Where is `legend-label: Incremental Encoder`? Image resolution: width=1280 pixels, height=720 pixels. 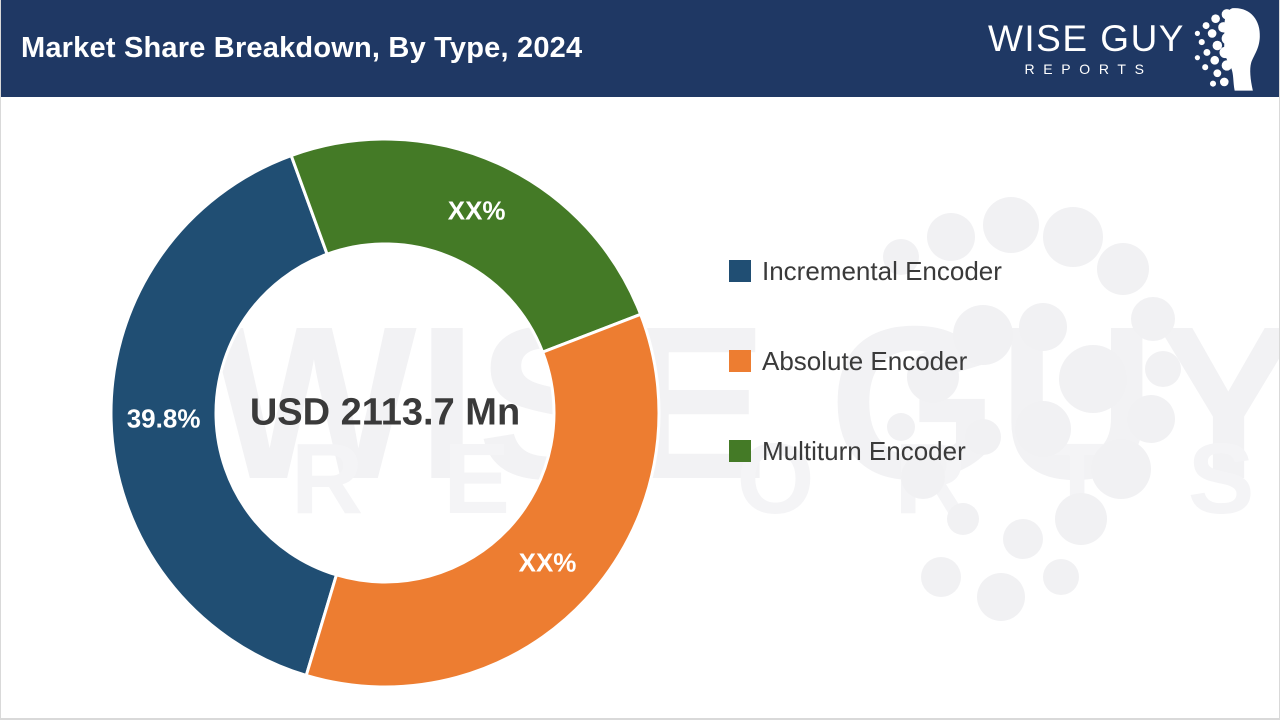
legend-label: Incremental Encoder is located at coordinates (882, 271).